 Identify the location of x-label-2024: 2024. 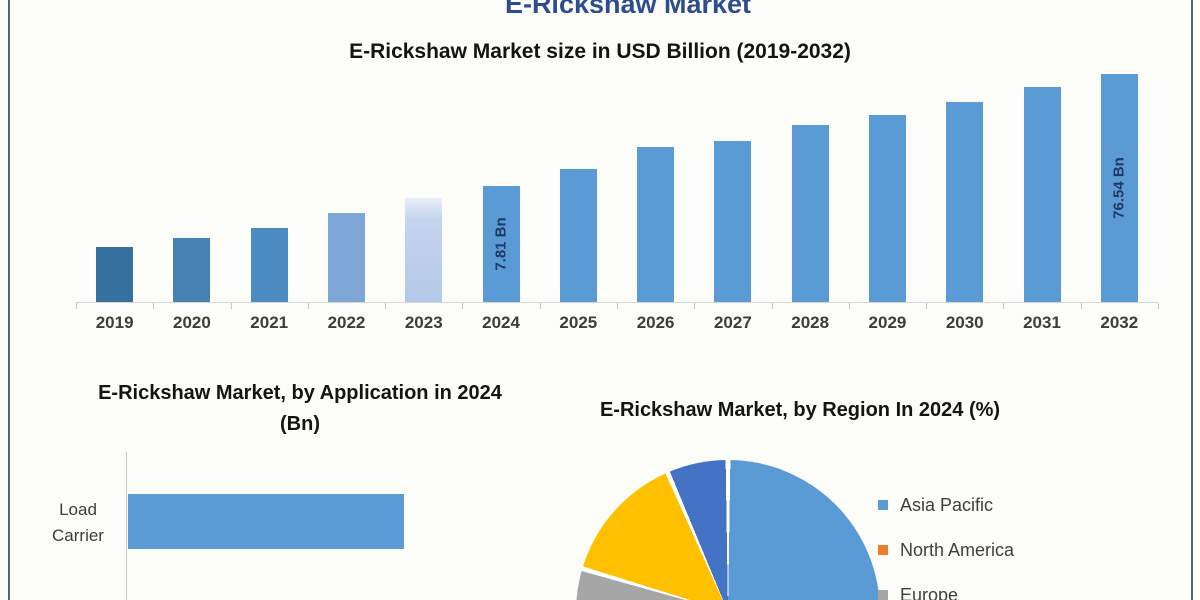
(501, 322).